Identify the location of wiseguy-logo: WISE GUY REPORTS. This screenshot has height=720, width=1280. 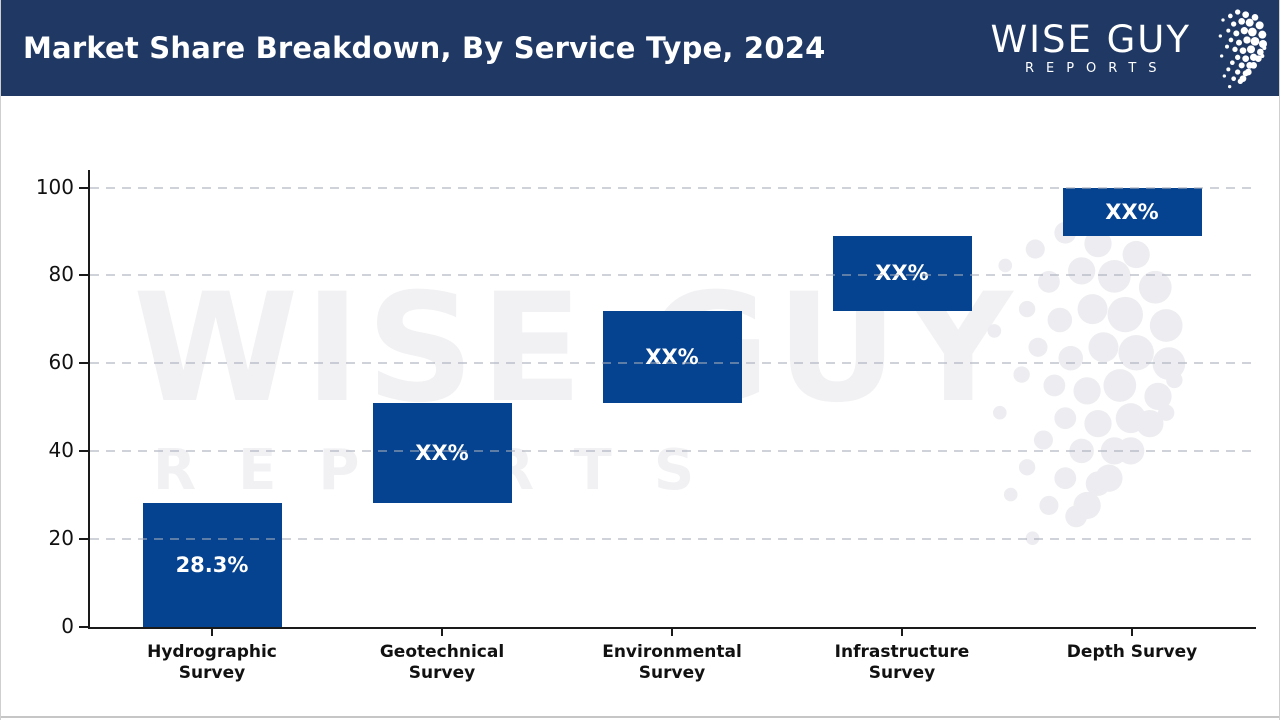
(1130, 48).